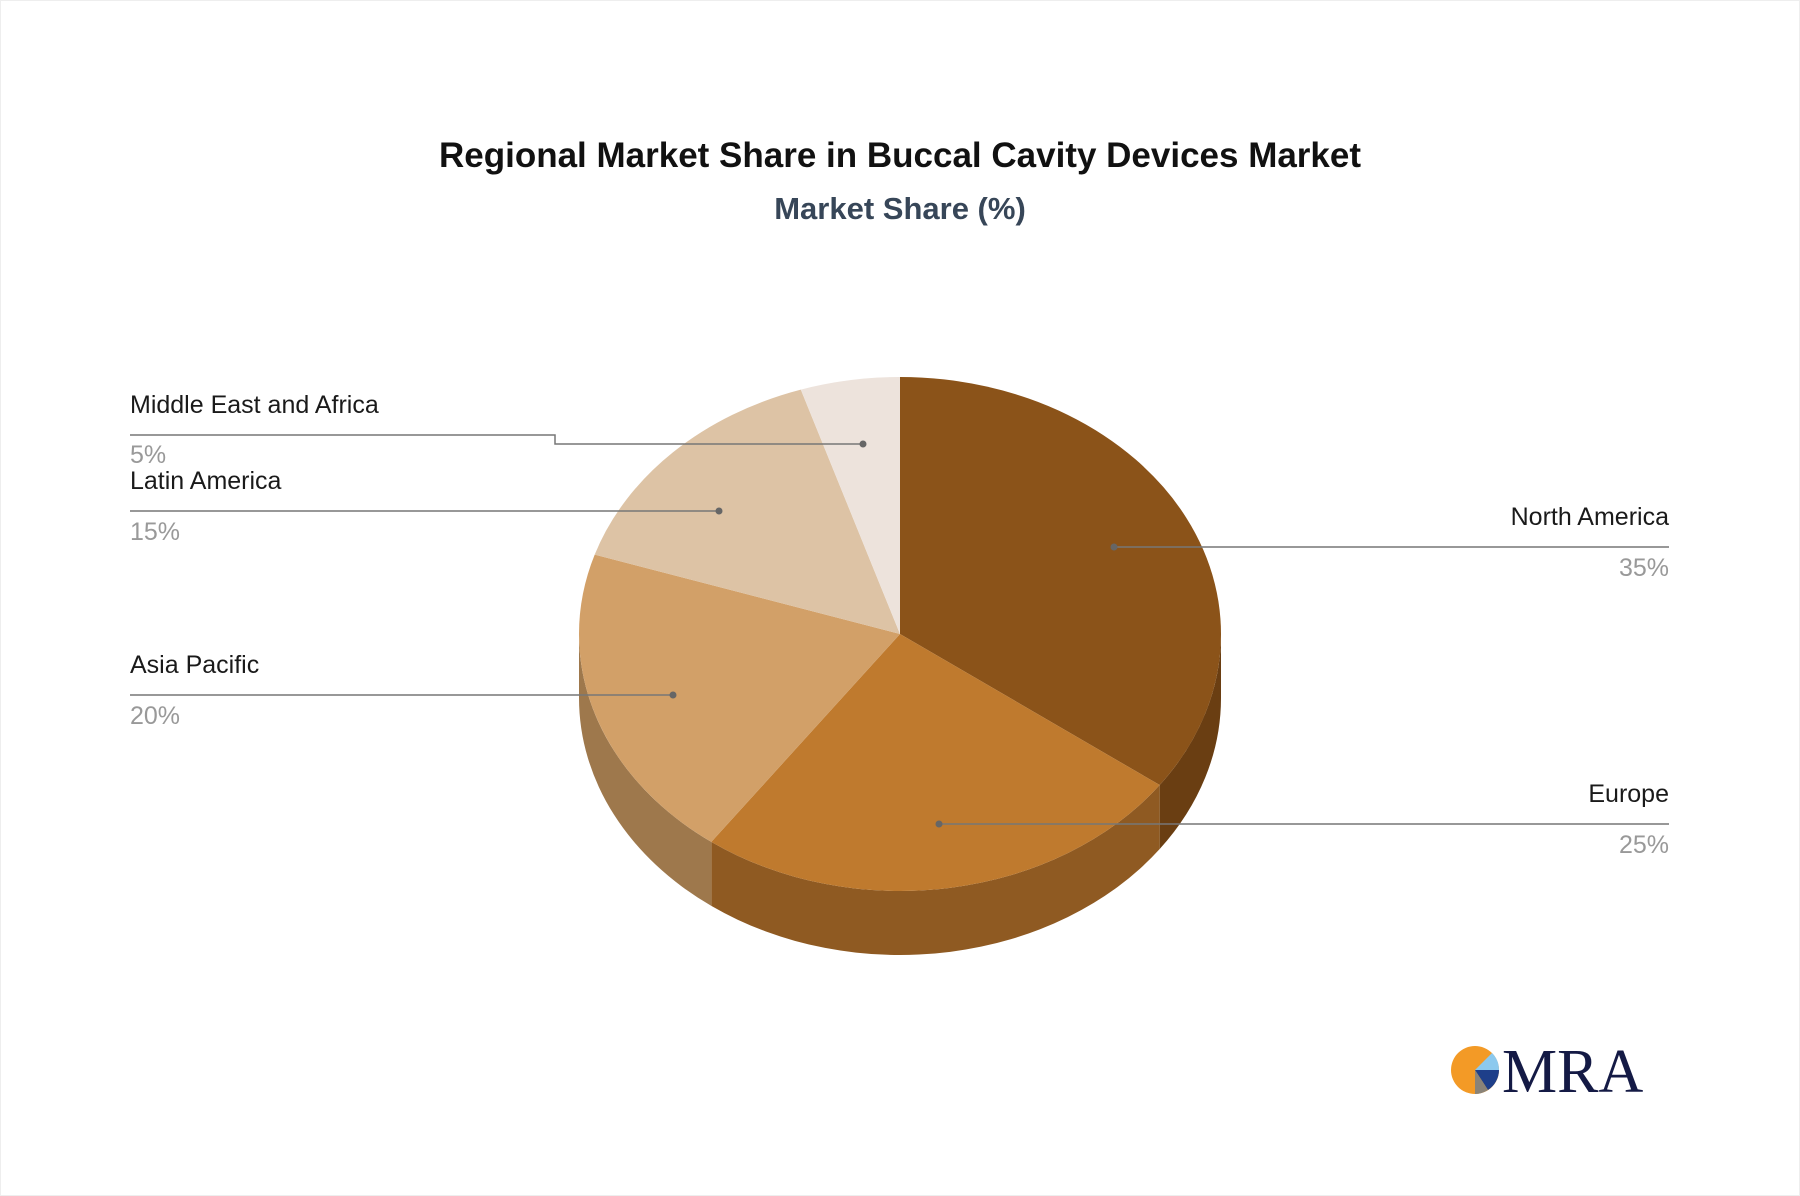  I want to click on pie-slice-latin-america, so click(747, 511).